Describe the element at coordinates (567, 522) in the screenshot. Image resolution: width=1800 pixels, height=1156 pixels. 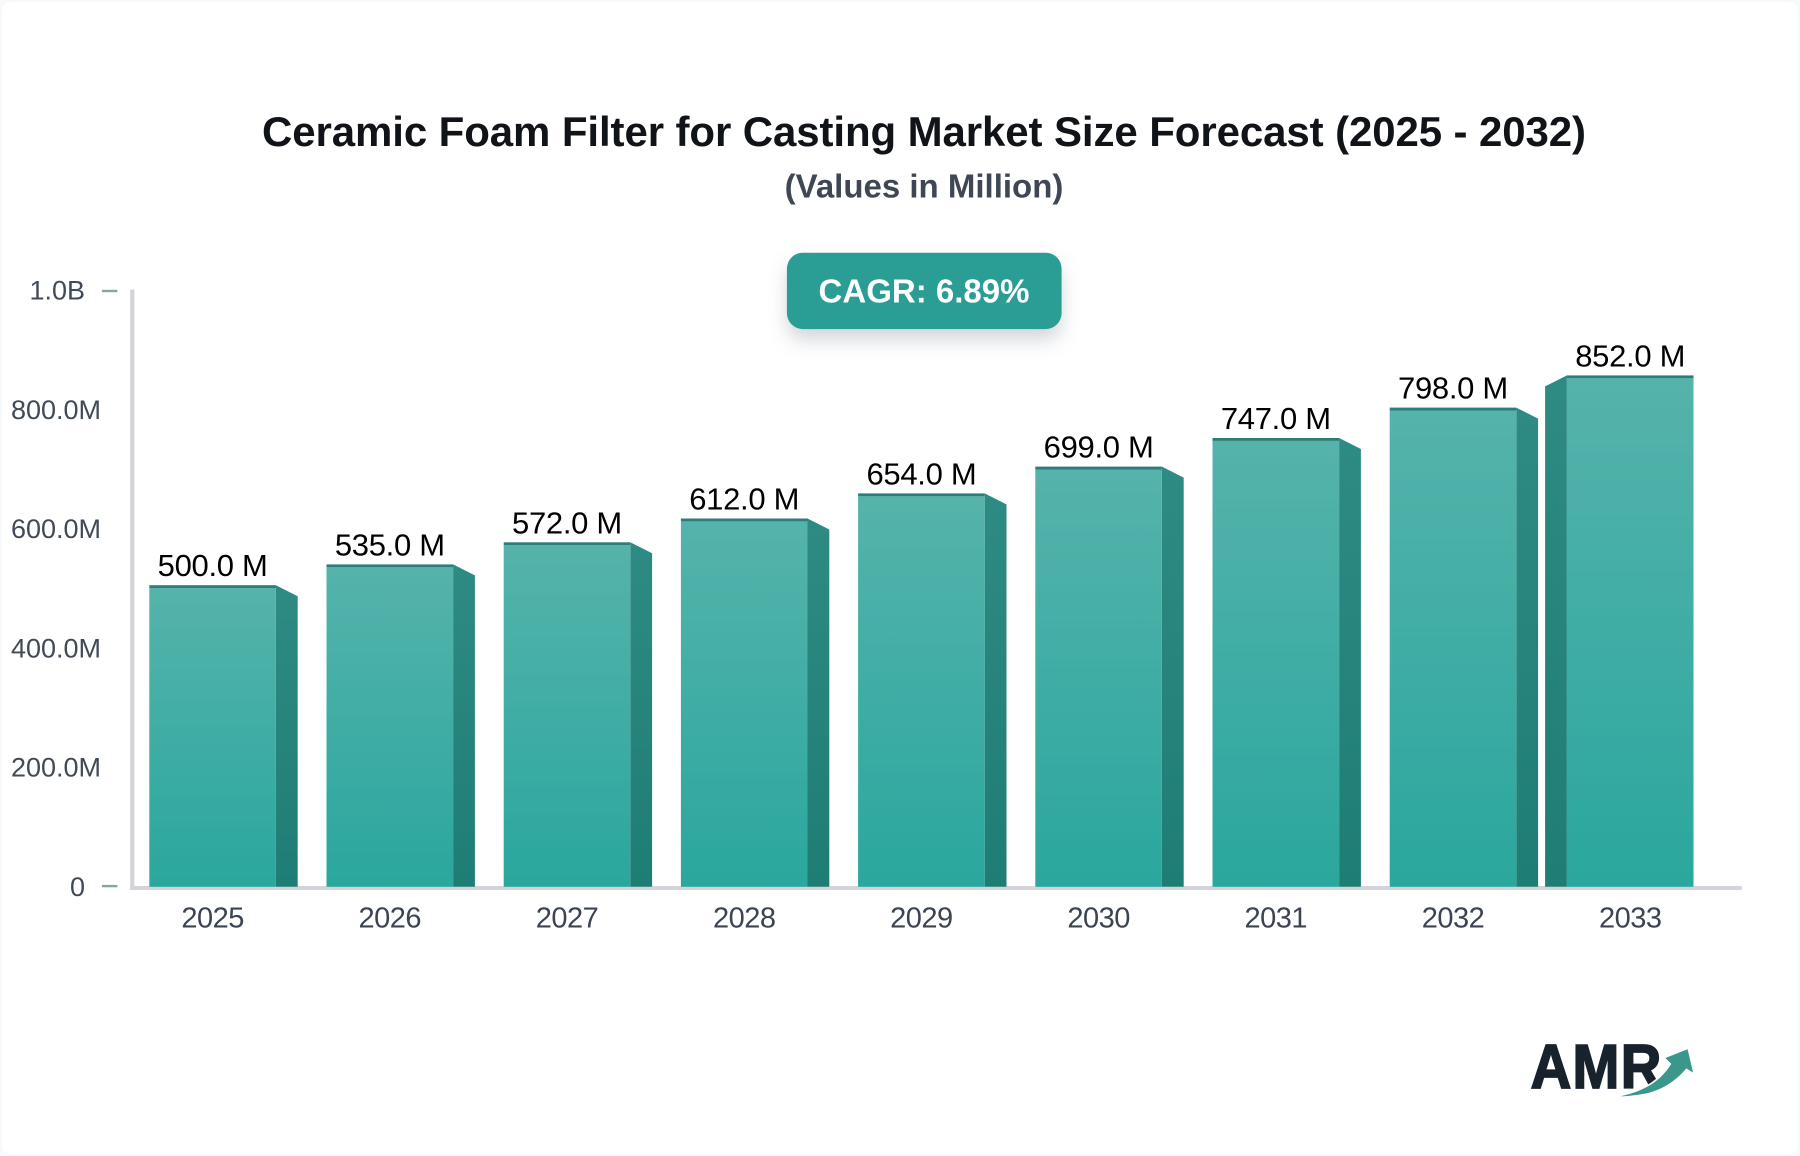
I see `svg-text: 572.0 M` at that location.